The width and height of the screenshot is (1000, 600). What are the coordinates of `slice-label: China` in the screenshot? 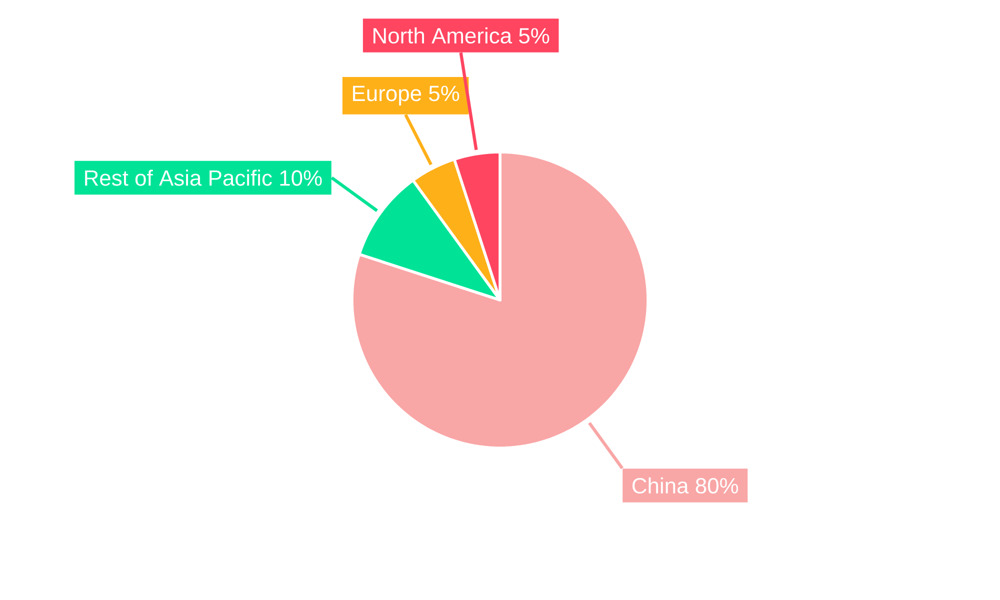 It's located at (660, 485).